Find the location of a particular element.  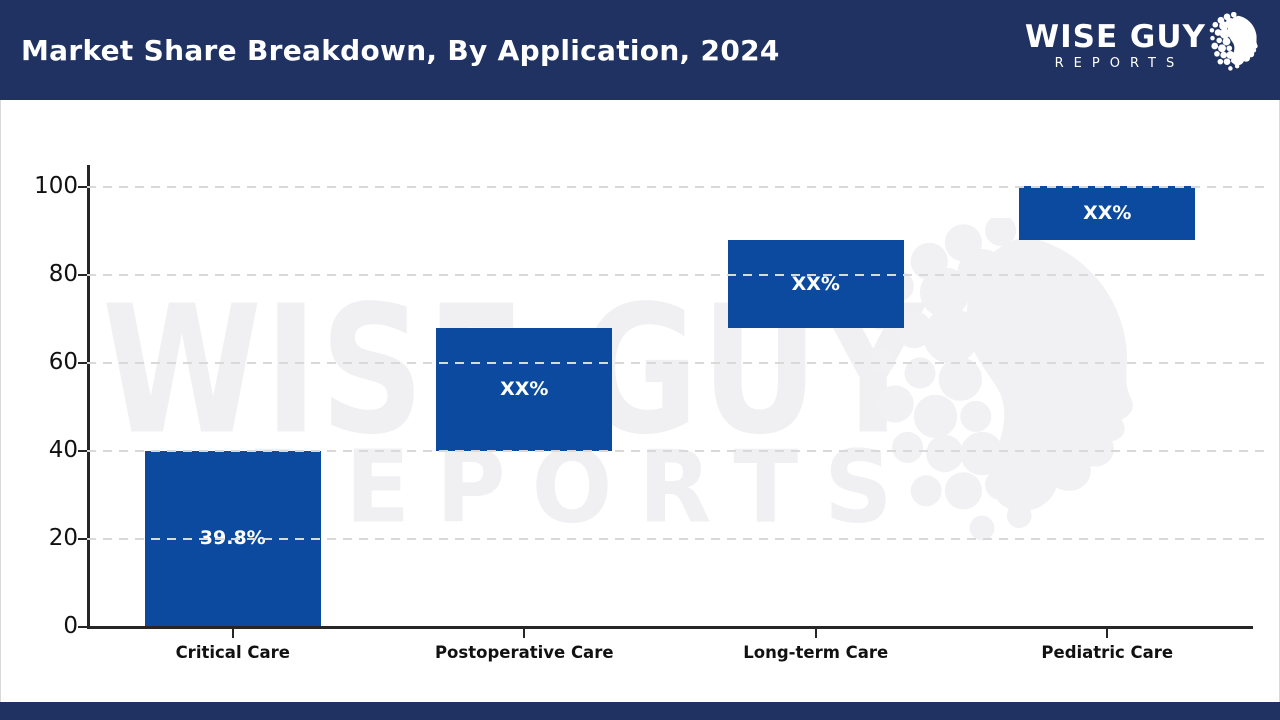

brand-logo-text: WISE GUY REPORTS is located at coordinates (1115, 46).